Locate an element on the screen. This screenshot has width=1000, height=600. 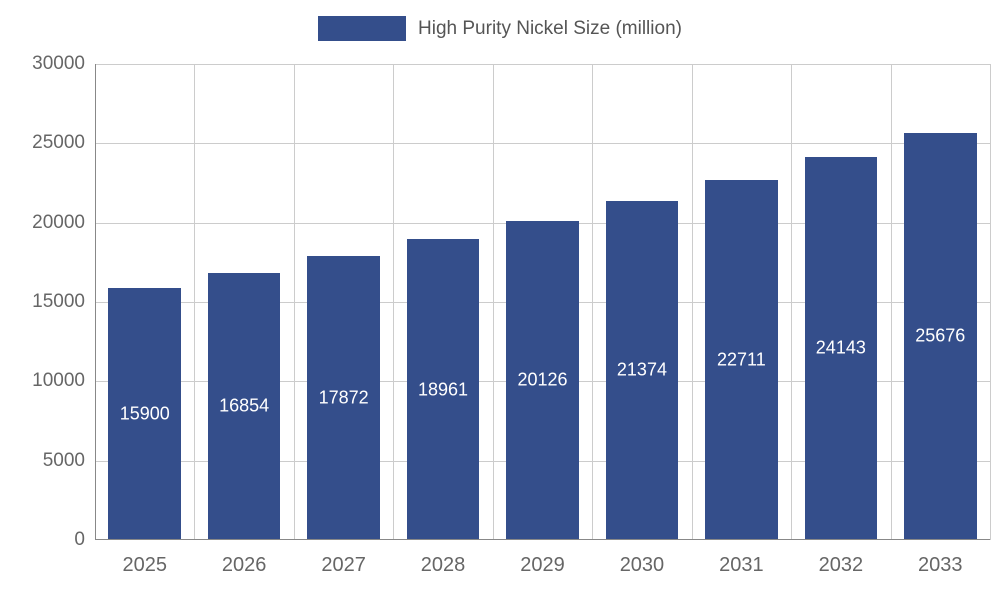
bar-value-label: 15900 is located at coordinates (144, 413).